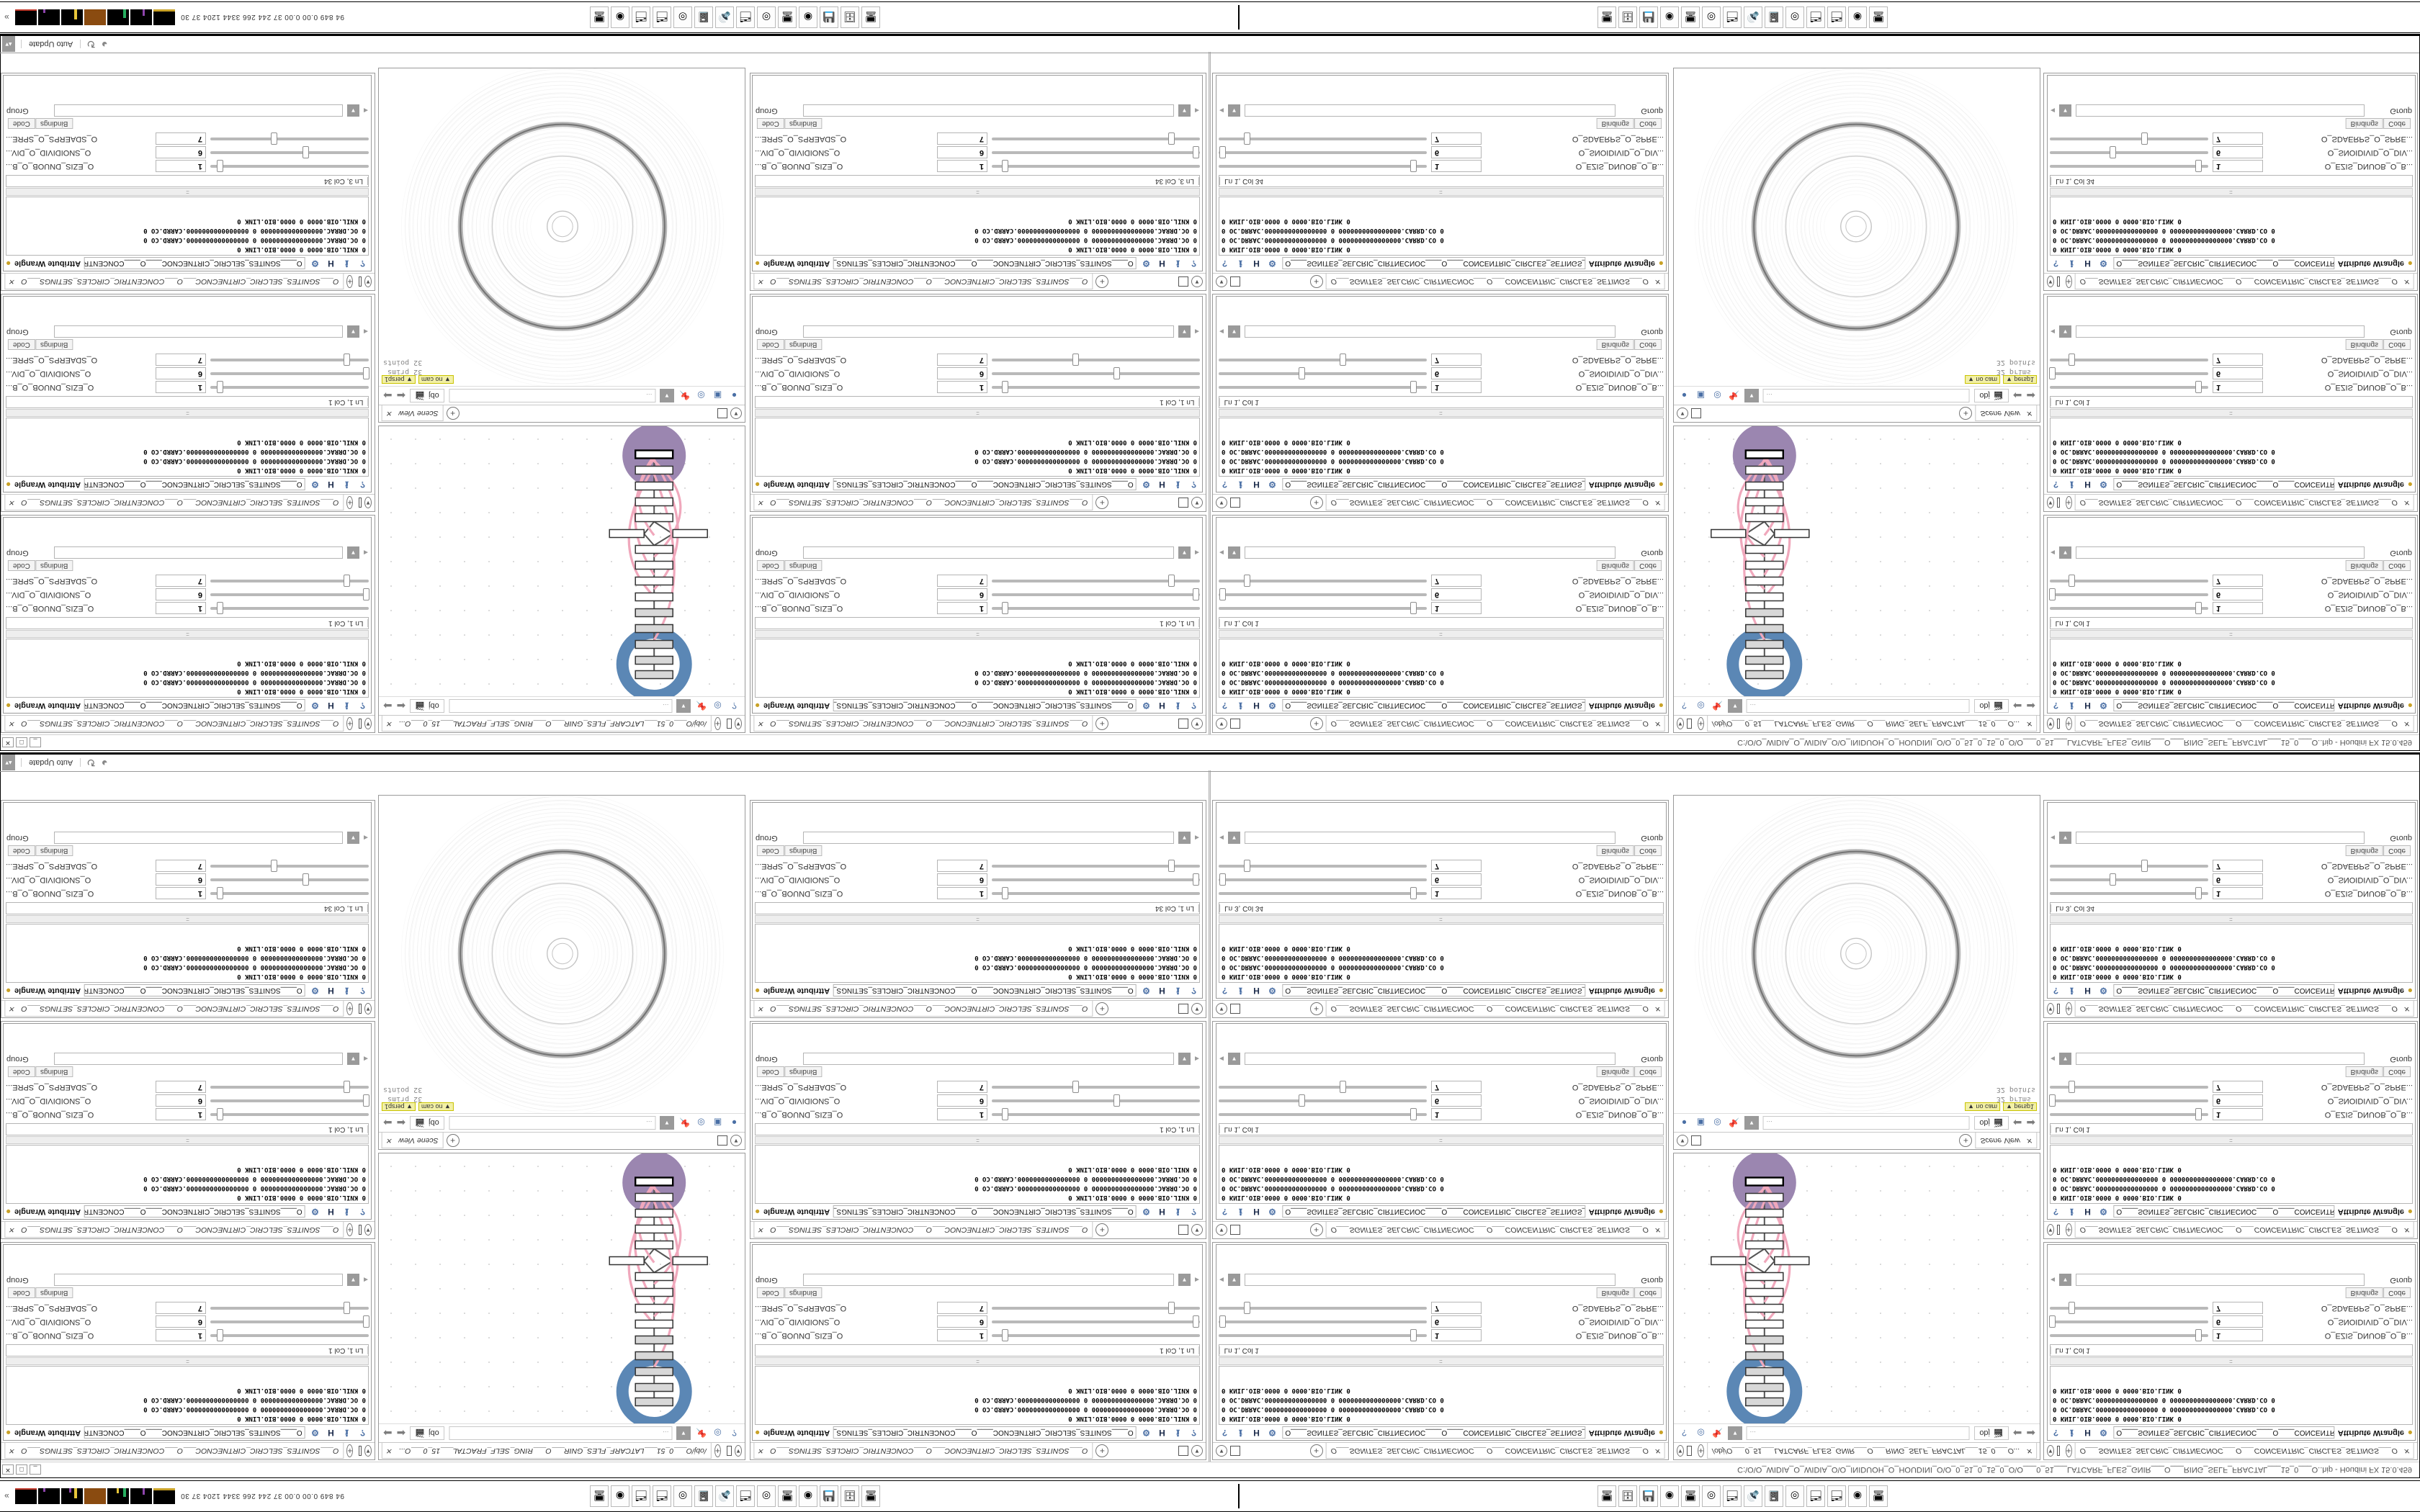 The width and height of the screenshot is (2420, 1512). What do you see at coordinates (734, 395) in the screenshot?
I see `sphere-icon: ●` at bounding box center [734, 395].